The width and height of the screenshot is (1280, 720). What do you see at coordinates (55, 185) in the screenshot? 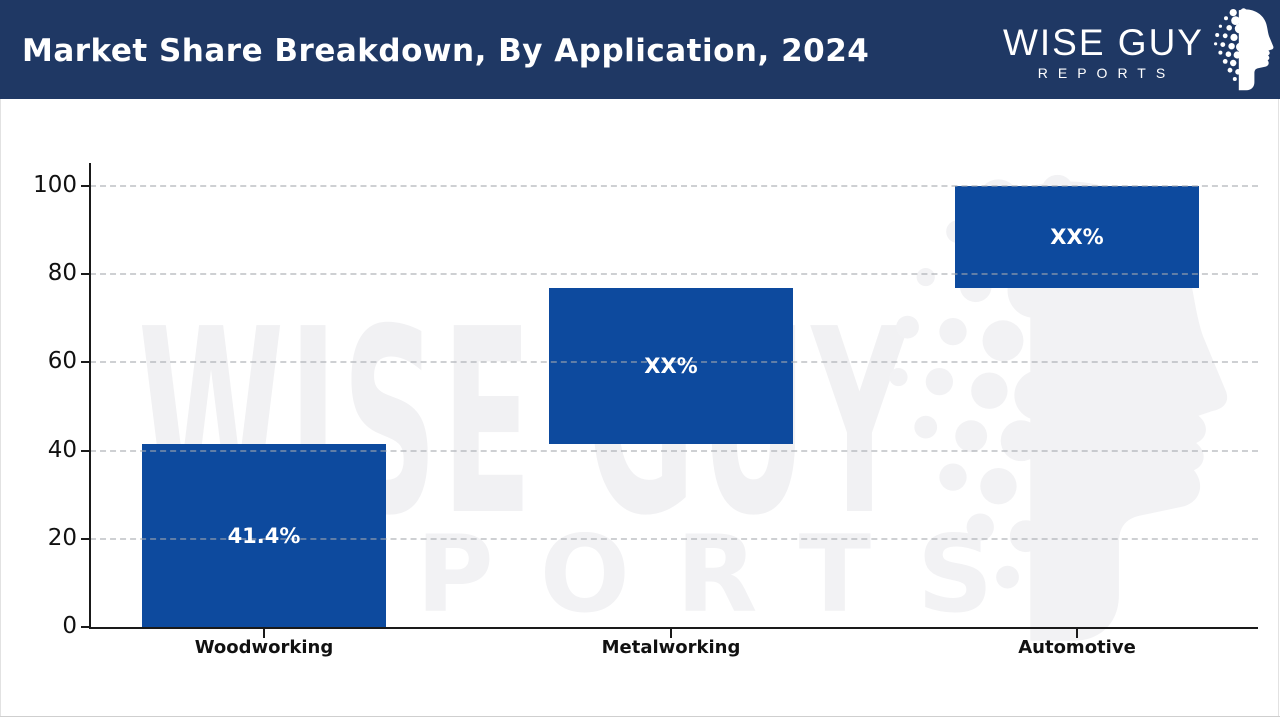
I see `y-tick-label-100: 100` at bounding box center [55, 185].